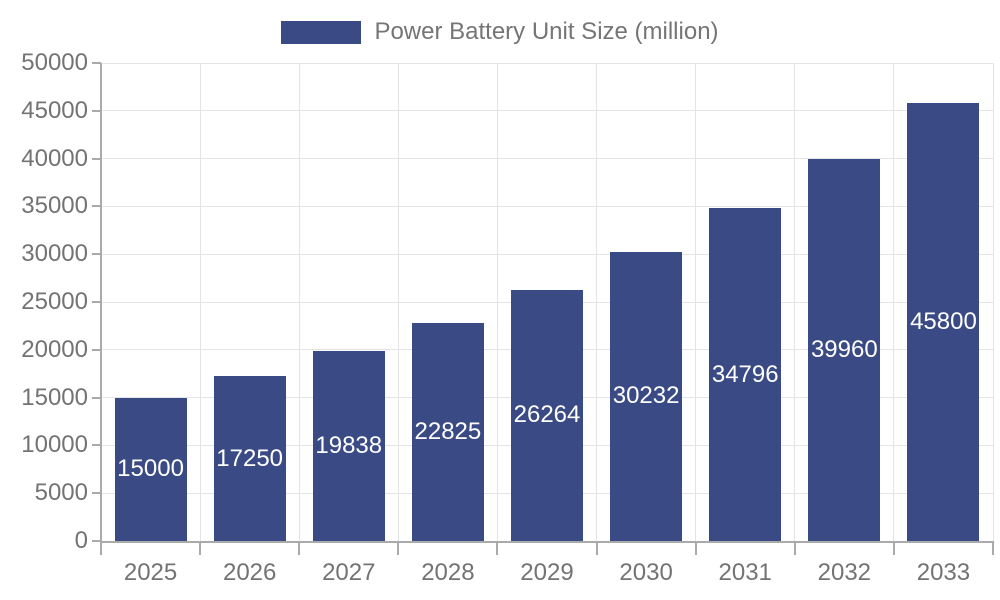 This screenshot has height=600, width=1000. Describe the element at coordinates (81, 540) in the screenshot. I see `y-tick-label: 0` at that location.